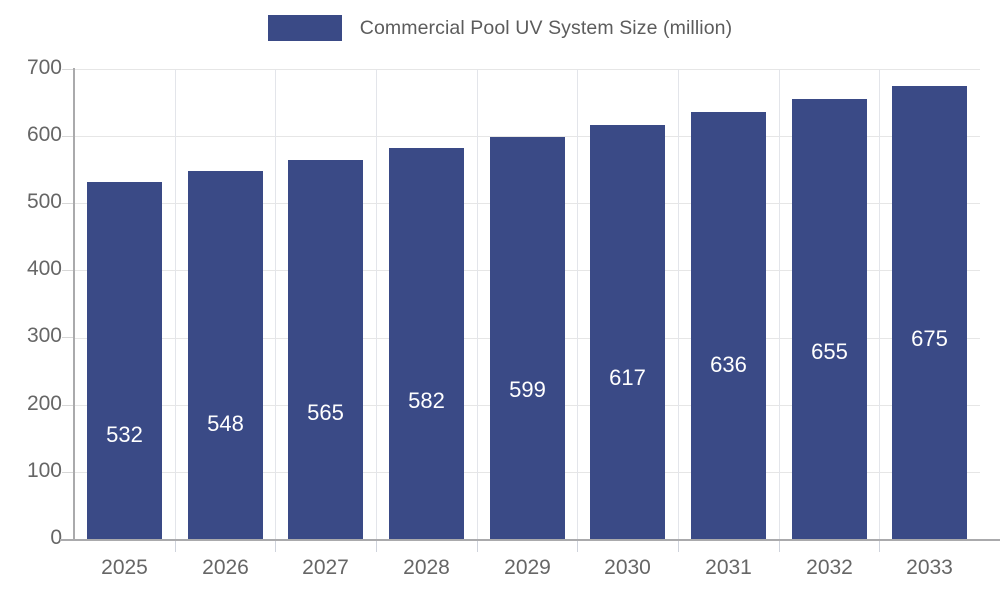 Image resolution: width=1000 pixels, height=600 pixels. Describe the element at coordinates (829, 351) in the screenshot. I see `bar-value-label: 655` at that location.